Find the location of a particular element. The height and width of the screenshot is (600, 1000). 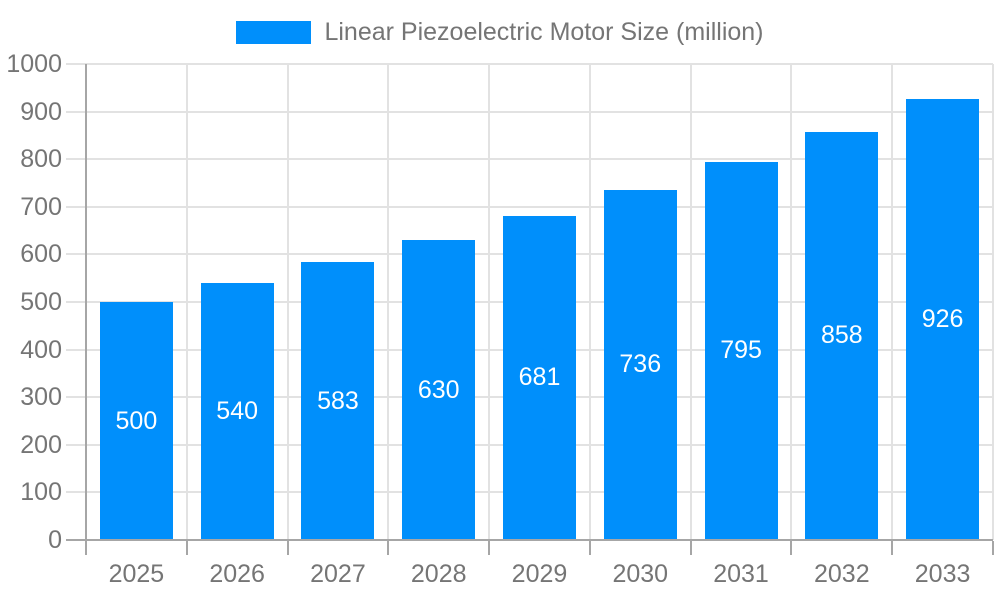

x-axis-line is located at coordinates (529, 540).